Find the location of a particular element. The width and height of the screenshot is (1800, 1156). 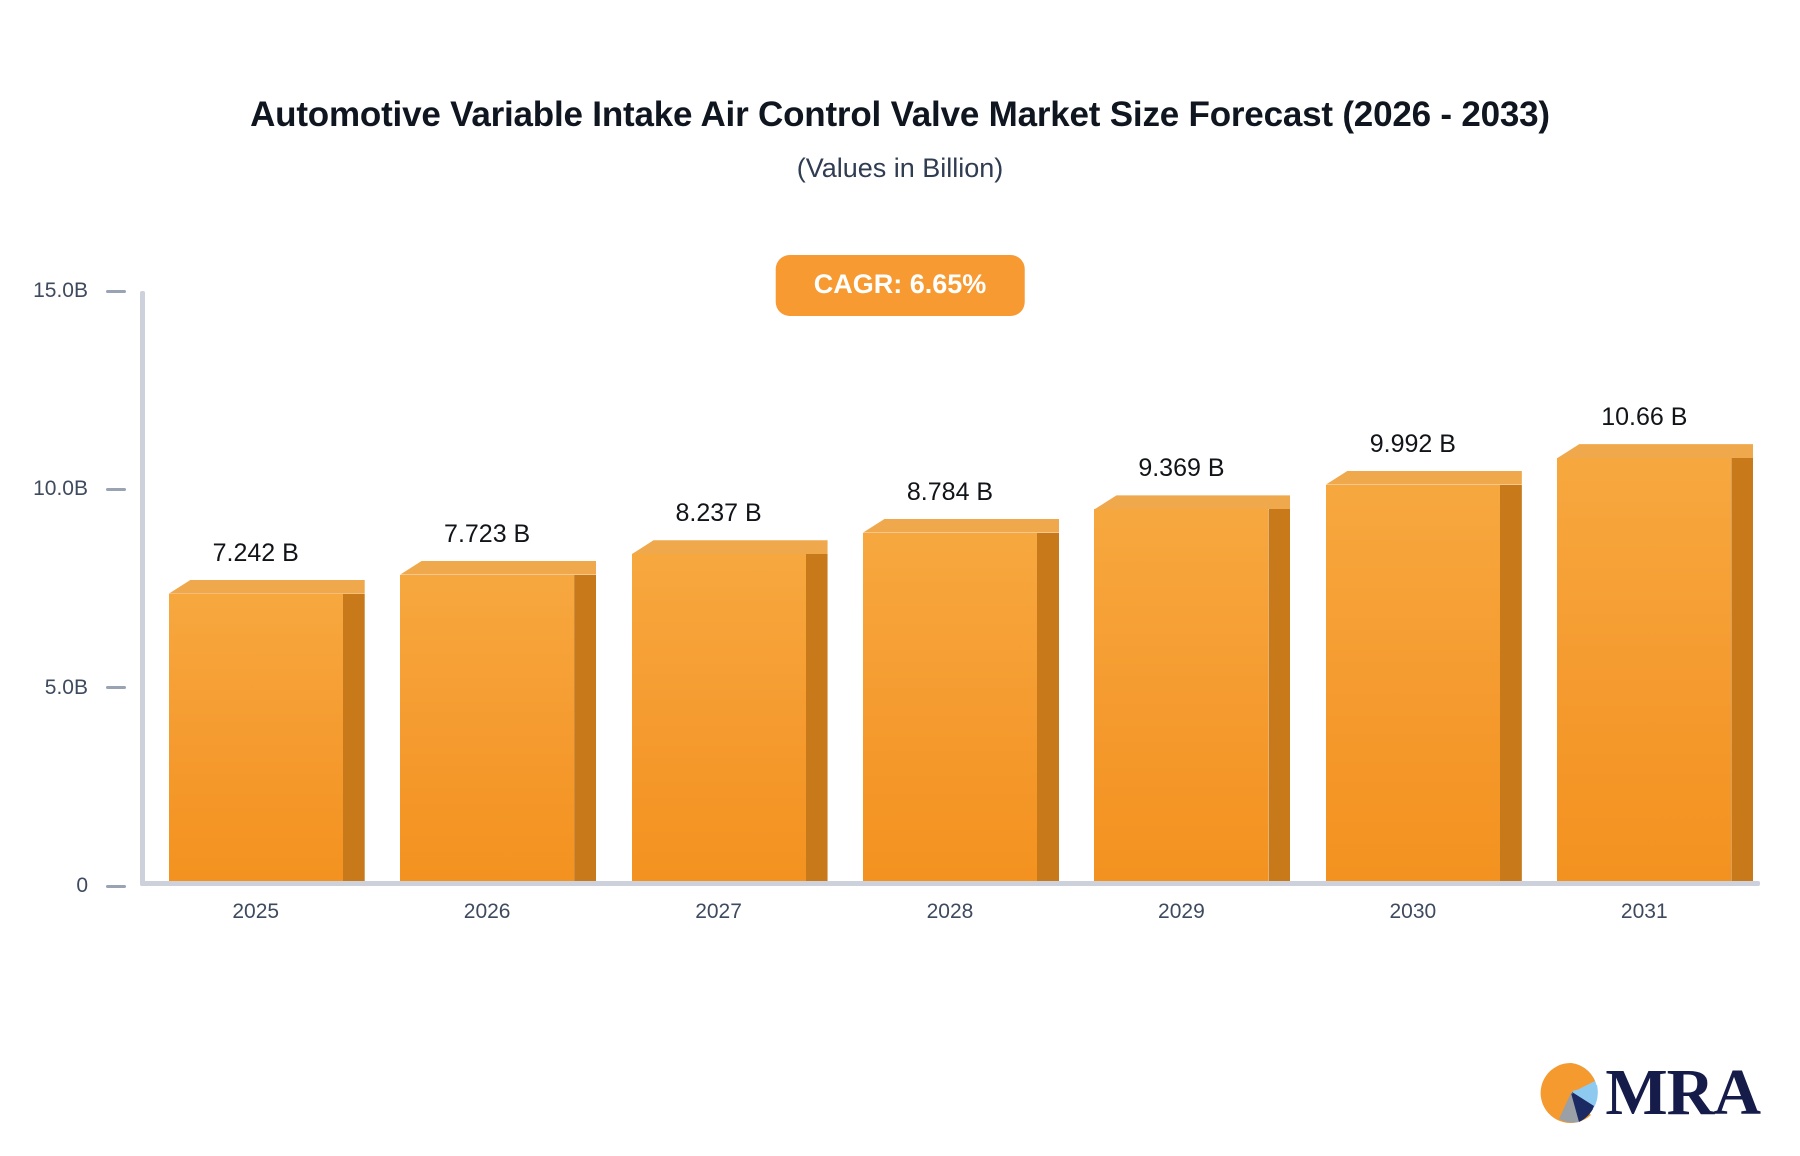

y-tick-label: 15.0B is located at coordinates (60, 290).